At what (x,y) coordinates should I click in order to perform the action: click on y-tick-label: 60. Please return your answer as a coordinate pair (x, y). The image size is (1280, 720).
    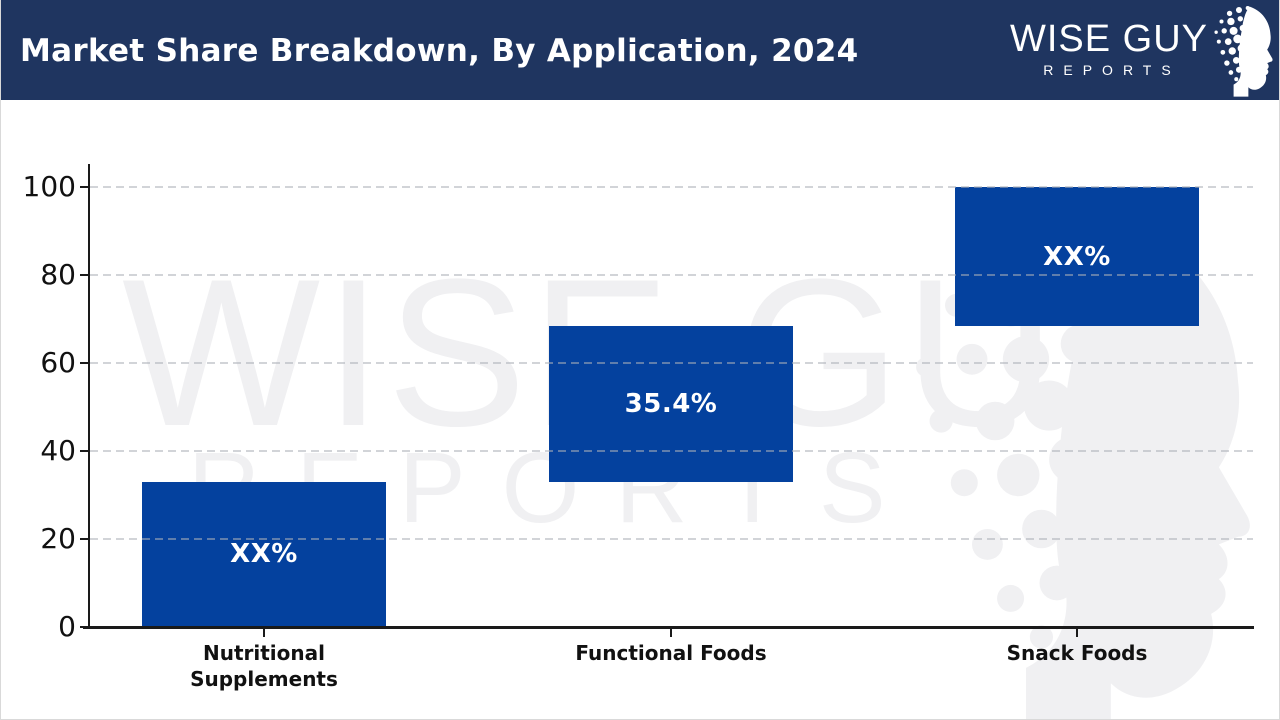
    Looking at the image, I should click on (58, 362).